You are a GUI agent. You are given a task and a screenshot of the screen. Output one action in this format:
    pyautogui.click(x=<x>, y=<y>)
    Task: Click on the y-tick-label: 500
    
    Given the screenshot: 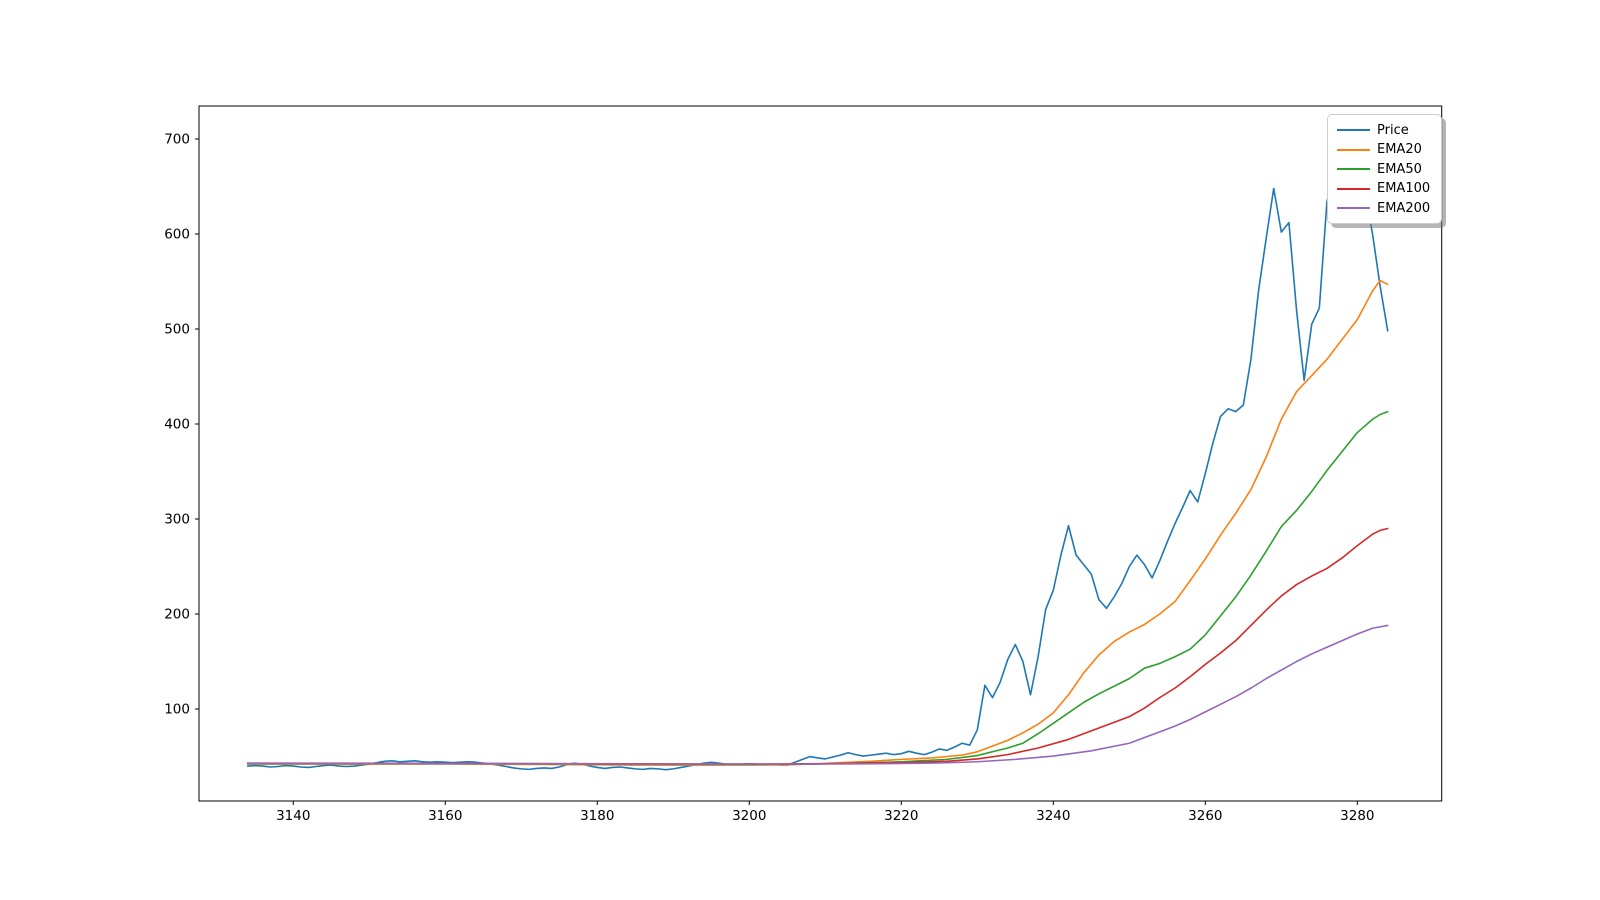 What is the action you would take?
    pyautogui.click(x=177, y=329)
    